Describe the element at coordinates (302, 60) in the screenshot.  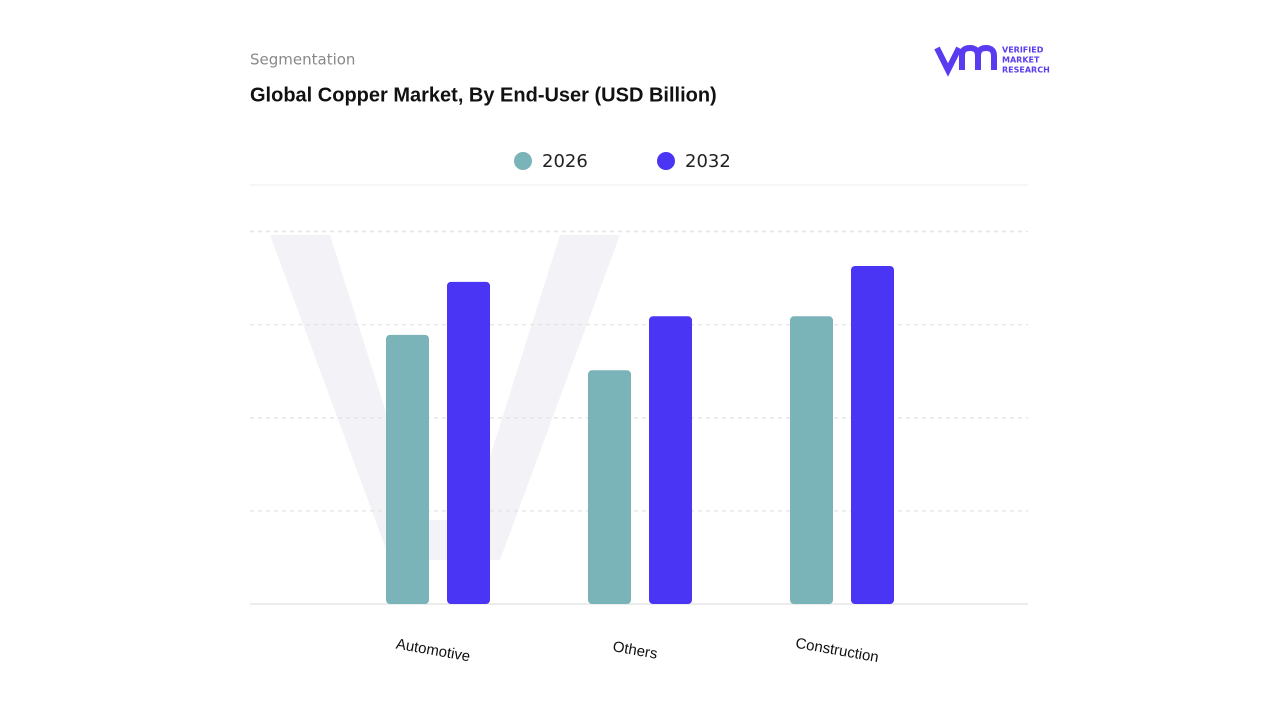
I see `chart-subtitle: Segmentation` at that location.